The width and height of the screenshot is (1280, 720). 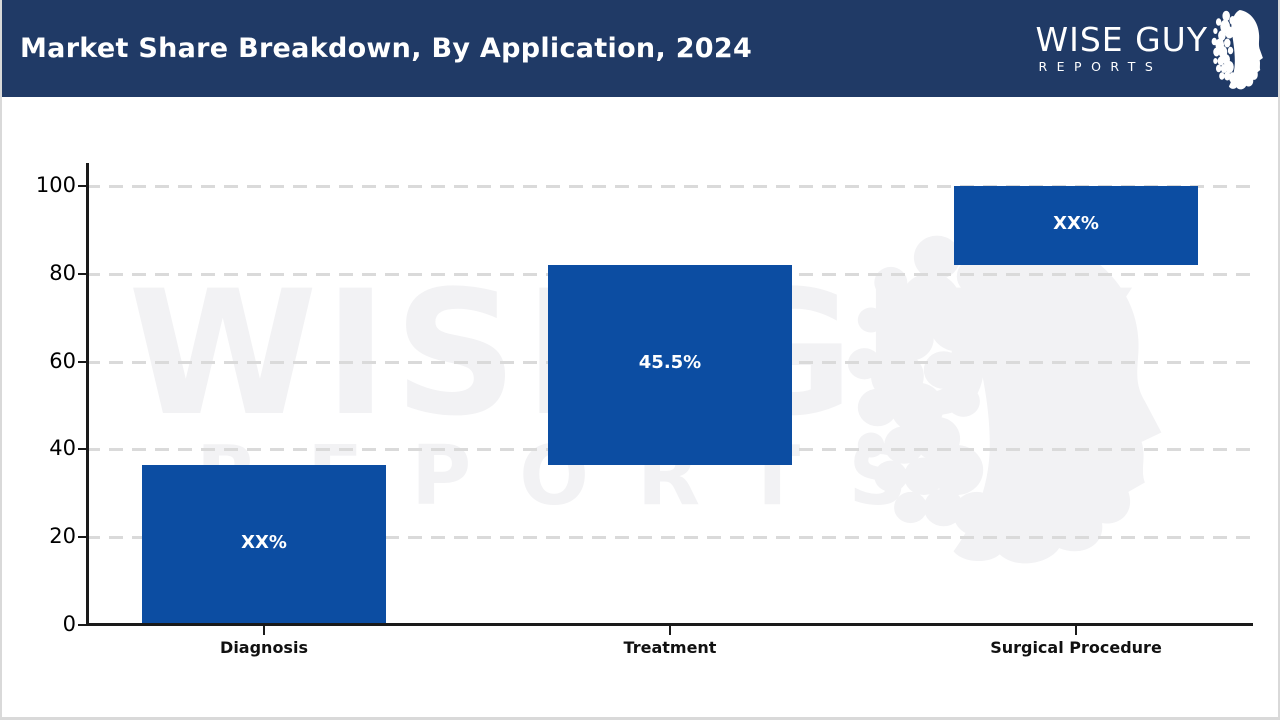 I want to click on y-tick-label-80: 80, so click(x=62, y=272).